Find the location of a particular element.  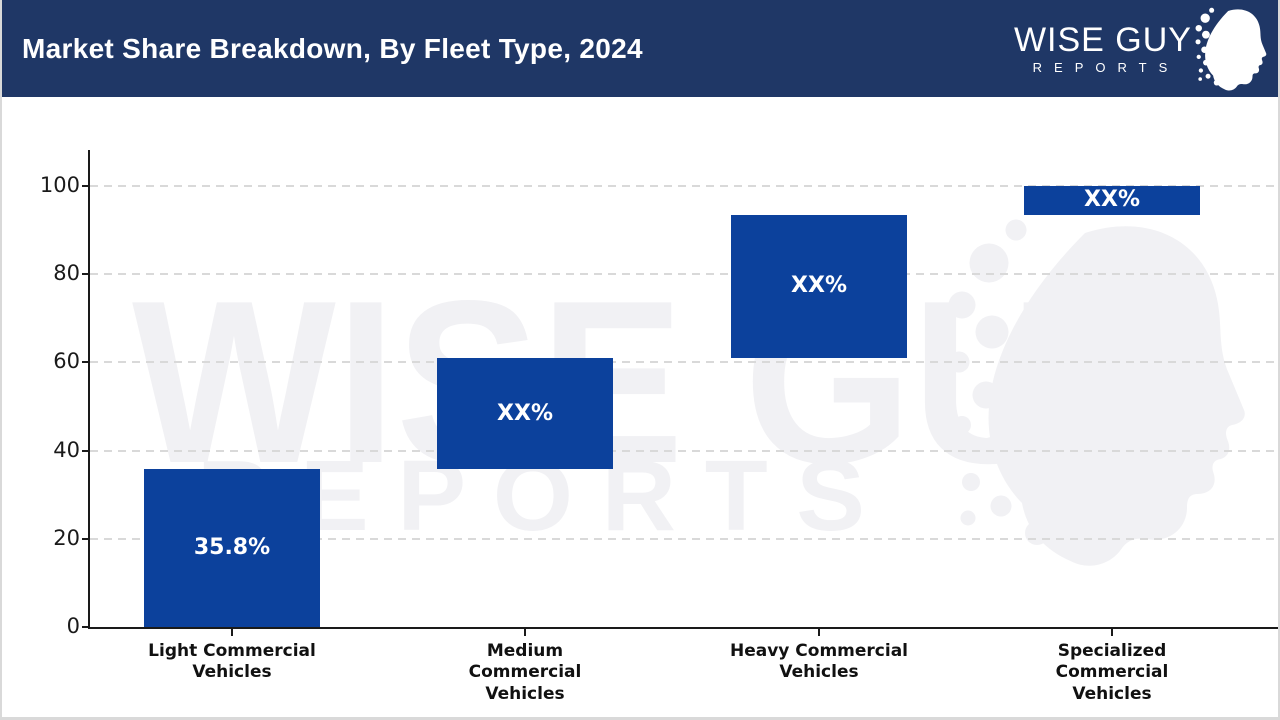

wiseguy-logo: WISE GUY REPORTS is located at coordinates (1141, 49).